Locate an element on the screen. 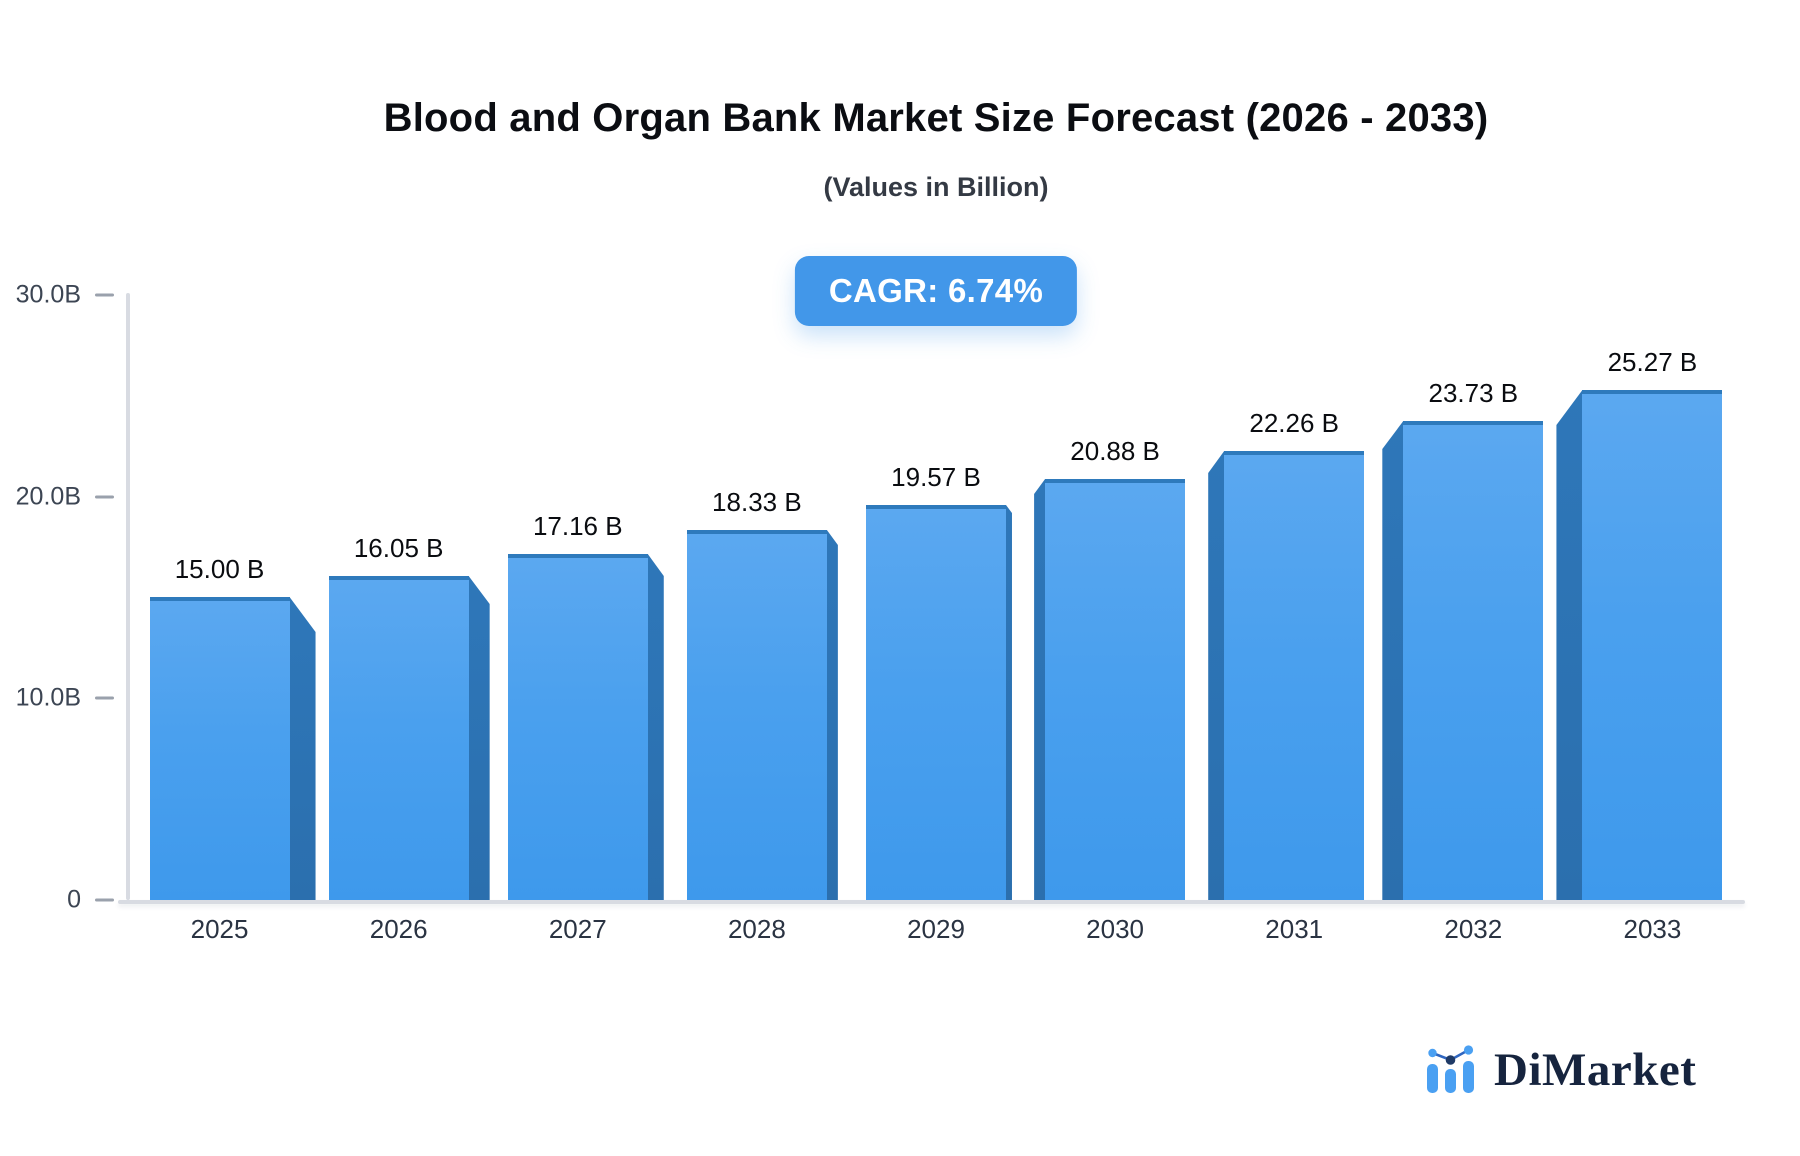  bar: 23.73 B is located at coordinates (1463, 597).